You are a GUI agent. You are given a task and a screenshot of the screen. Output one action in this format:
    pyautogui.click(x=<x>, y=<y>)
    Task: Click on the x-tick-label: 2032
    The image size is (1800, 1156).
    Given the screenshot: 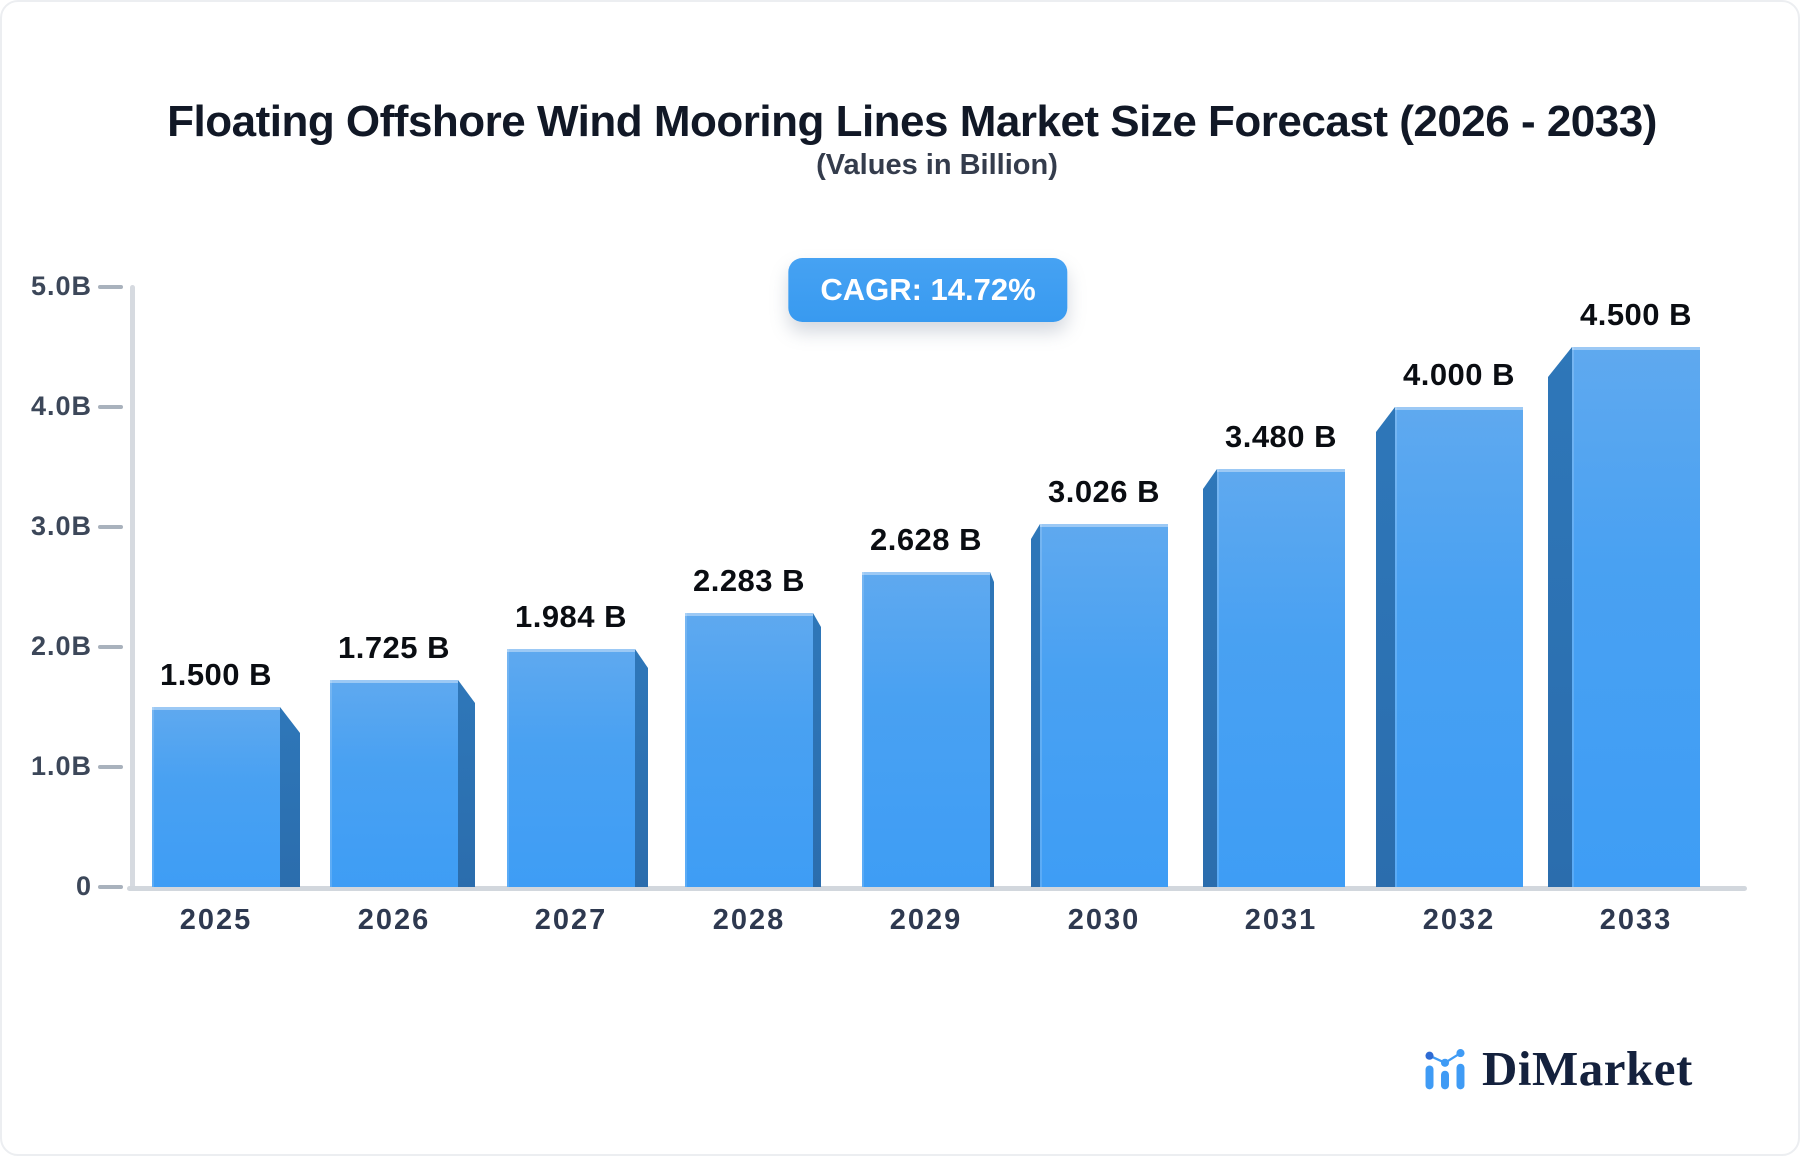 What is the action you would take?
    pyautogui.click(x=1459, y=920)
    